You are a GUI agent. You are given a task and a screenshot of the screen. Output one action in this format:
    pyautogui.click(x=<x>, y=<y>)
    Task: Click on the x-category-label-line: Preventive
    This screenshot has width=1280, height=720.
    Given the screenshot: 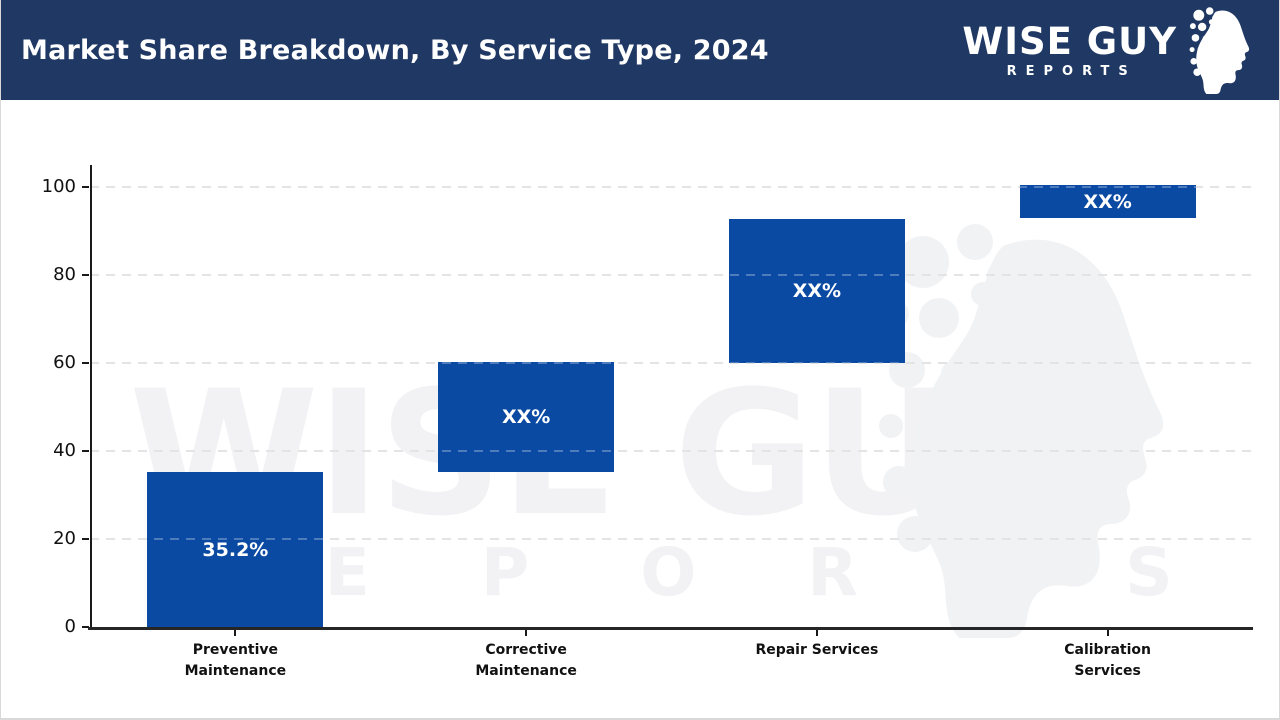 What is the action you would take?
    pyautogui.click(x=235, y=650)
    